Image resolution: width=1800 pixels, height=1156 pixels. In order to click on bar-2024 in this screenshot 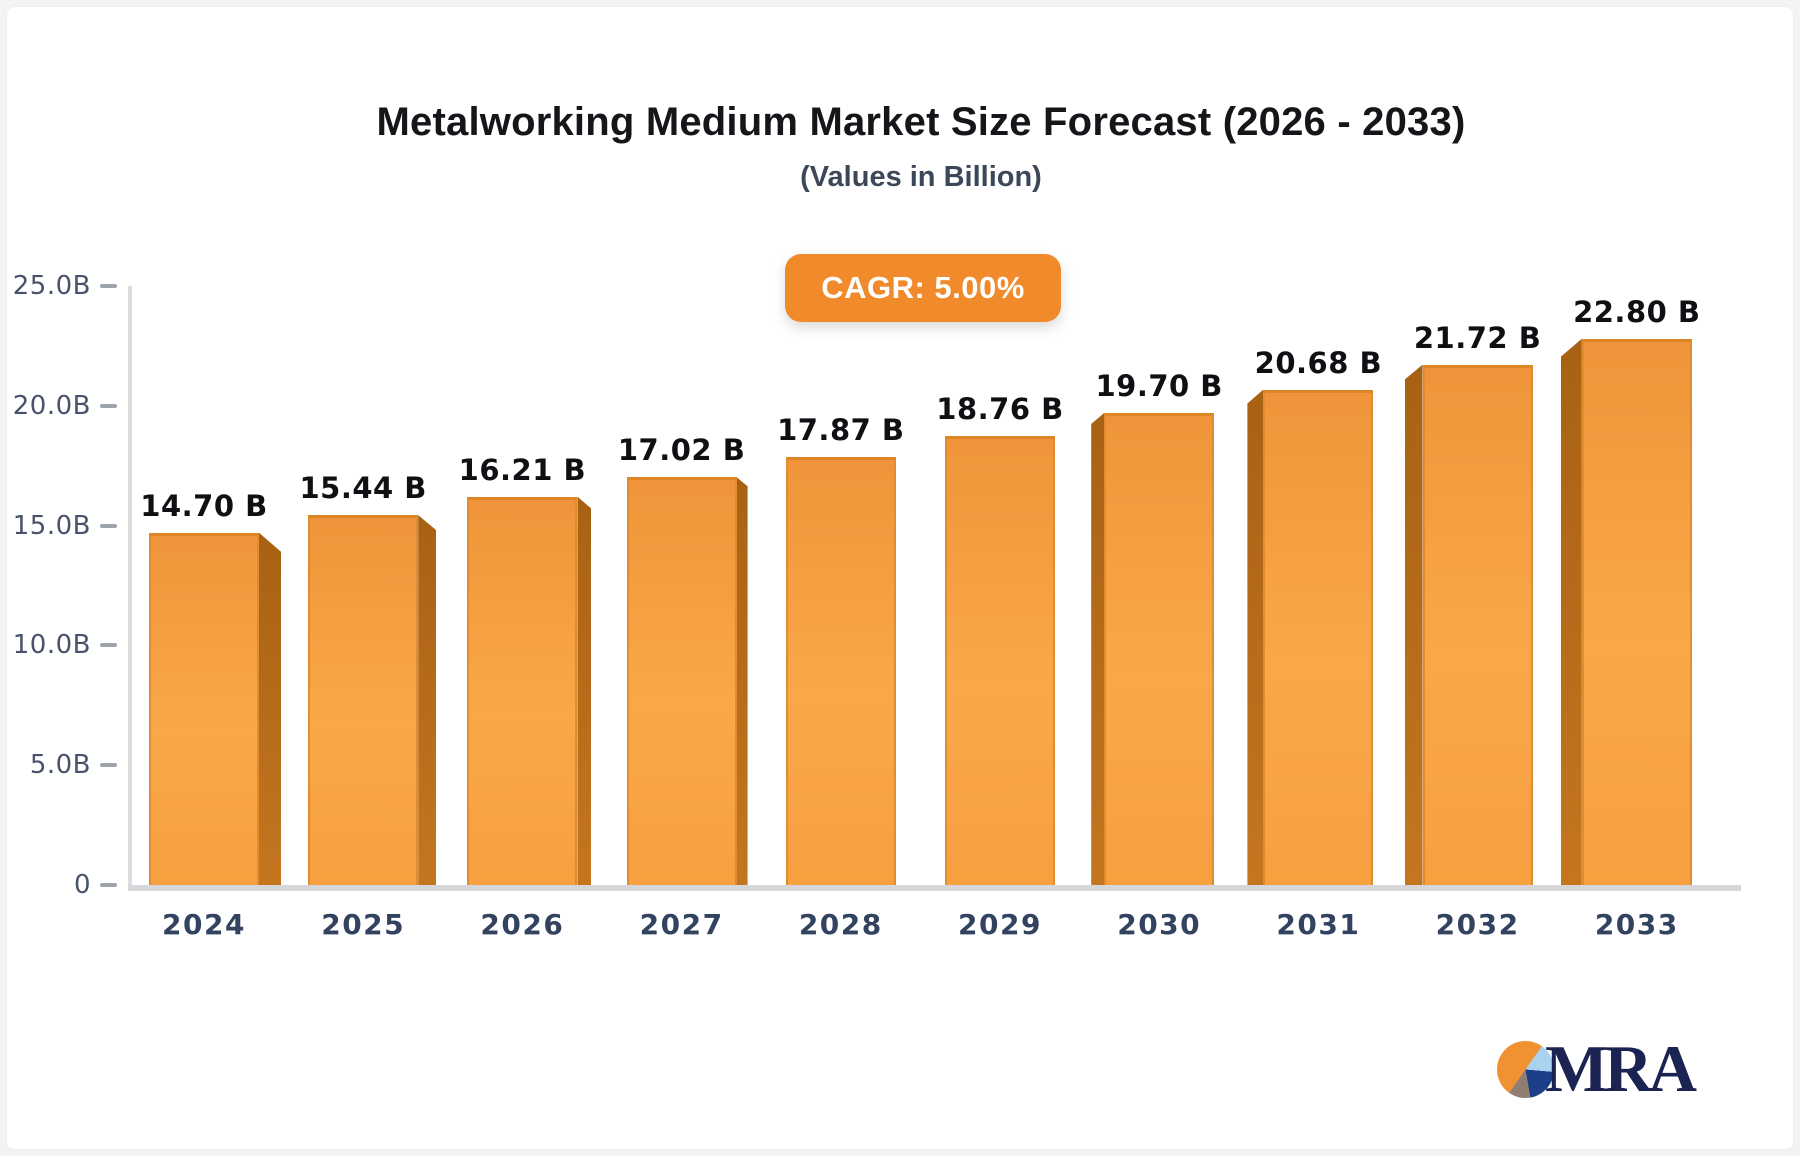, I will do `click(215, 708)`.